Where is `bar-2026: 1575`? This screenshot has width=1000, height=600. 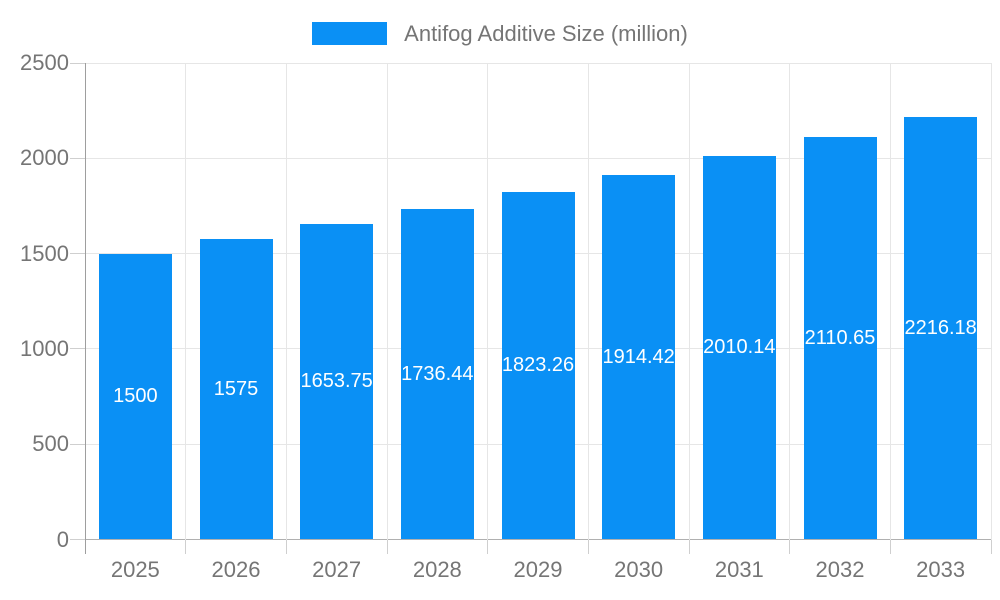 bar-2026: 1575 is located at coordinates (236, 389).